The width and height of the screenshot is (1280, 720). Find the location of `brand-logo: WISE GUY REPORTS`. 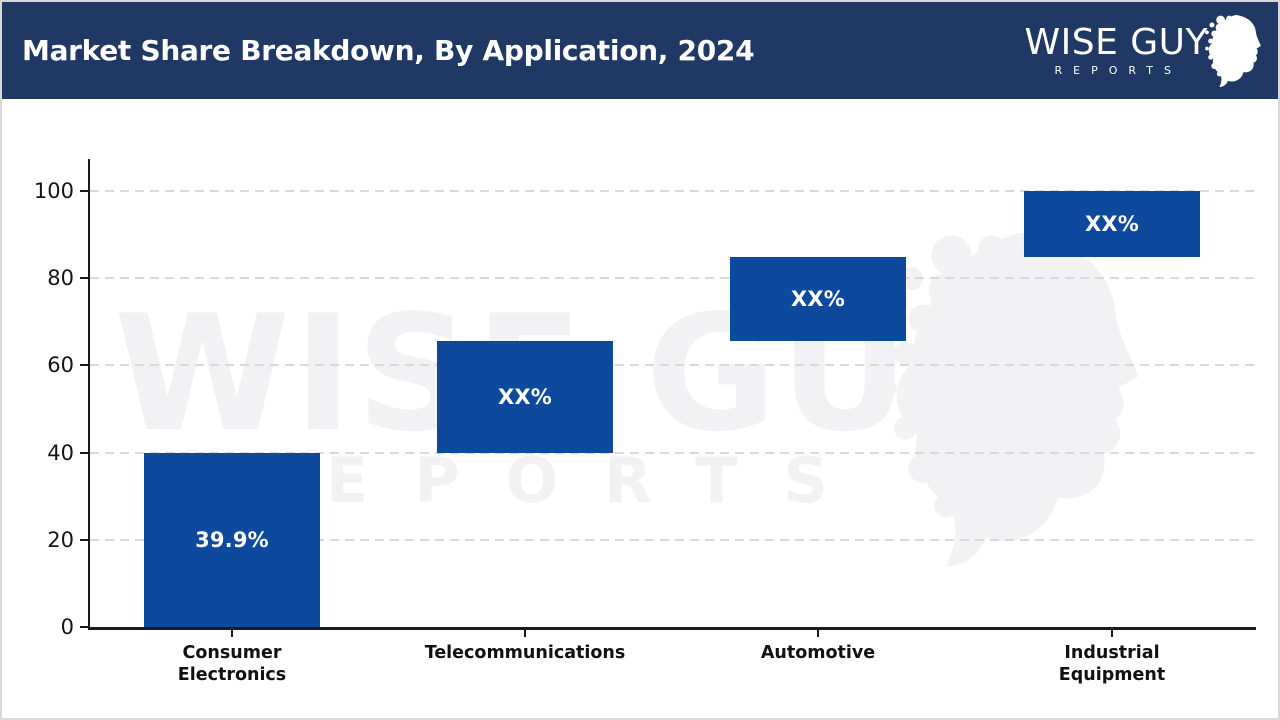

brand-logo: WISE GUY REPORTS is located at coordinates (1145, 51).